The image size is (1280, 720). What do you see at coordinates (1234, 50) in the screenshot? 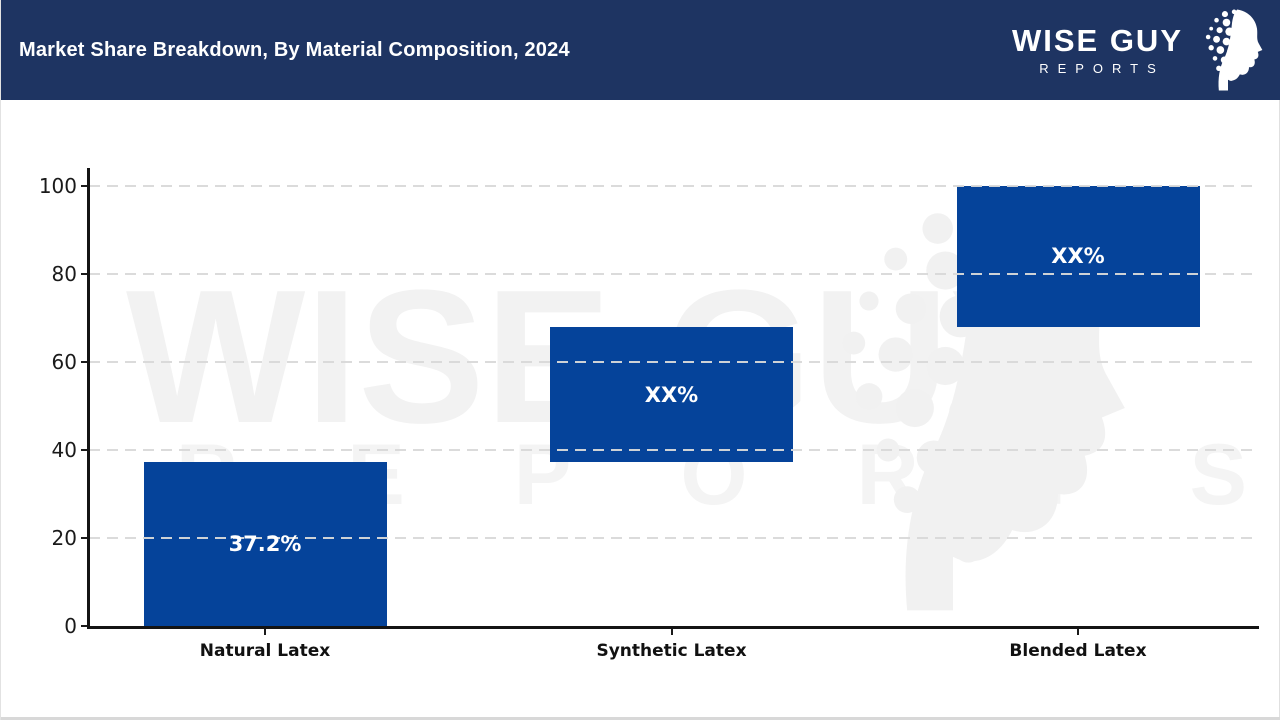
I see `dotted-face-profile-icon` at bounding box center [1234, 50].